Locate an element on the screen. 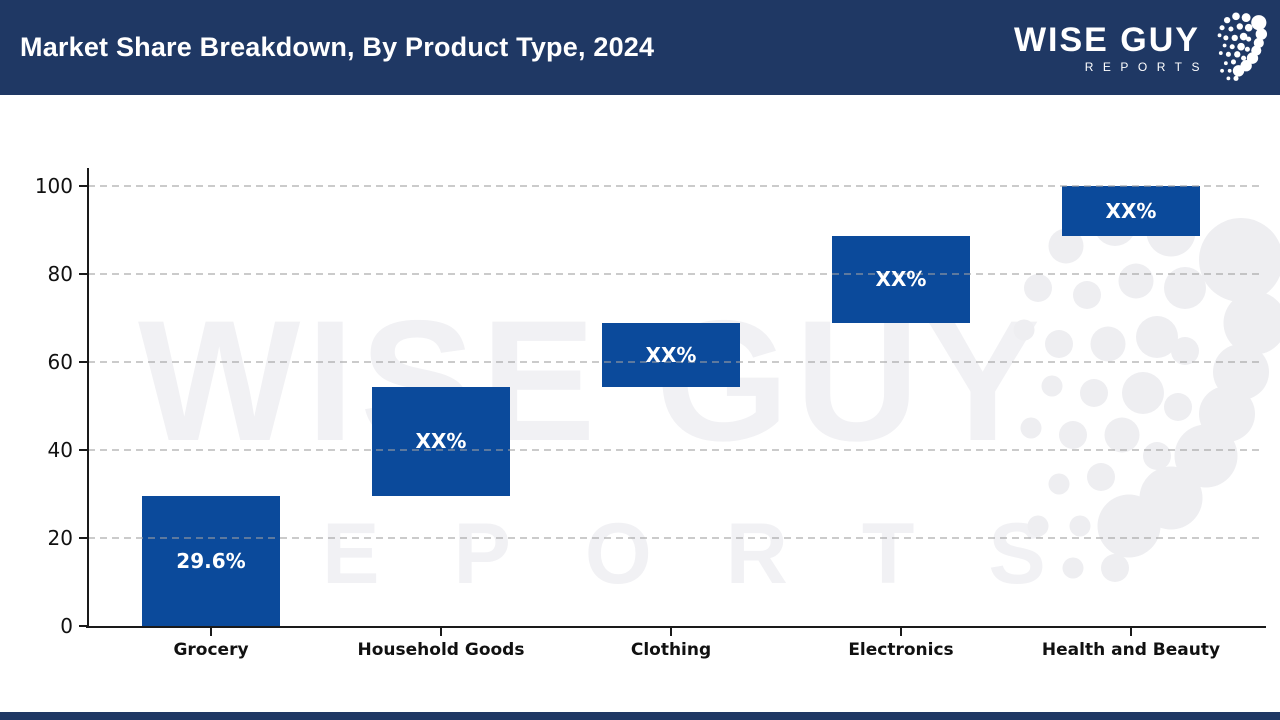 Image resolution: width=1280 pixels, height=720 pixels. x-axis-line is located at coordinates (676, 627).